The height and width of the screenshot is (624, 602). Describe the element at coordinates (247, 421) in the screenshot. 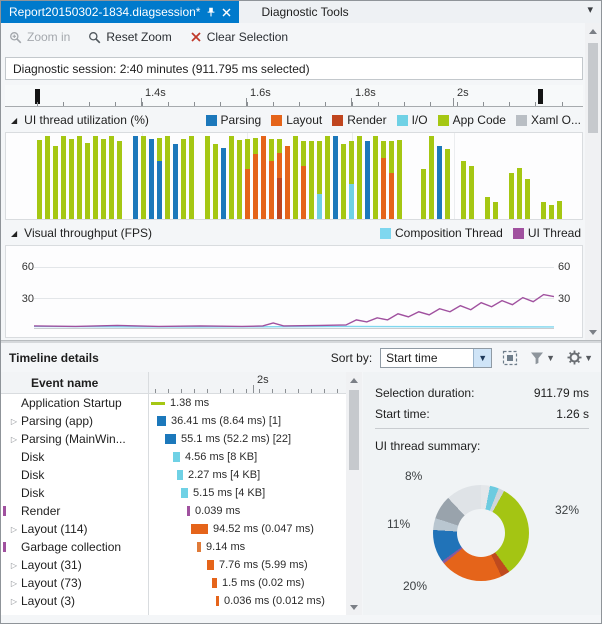

I see `event-timeline-row: 36.41 ms (8.64 ms) [1]` at that location.